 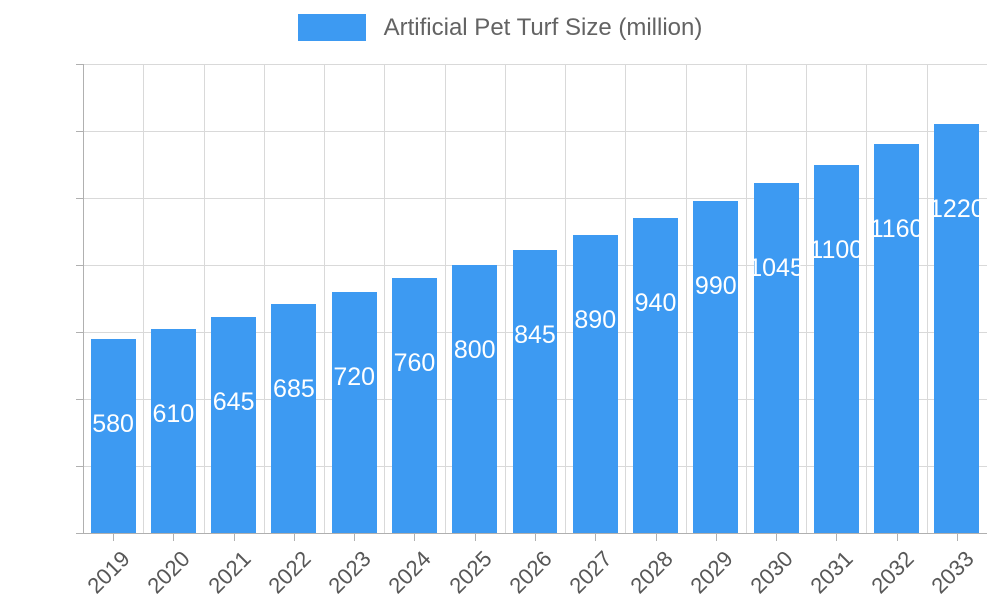 I want to click on chart-legend: Artificial Pet Turf Size (million), so click(x=500, y=27).